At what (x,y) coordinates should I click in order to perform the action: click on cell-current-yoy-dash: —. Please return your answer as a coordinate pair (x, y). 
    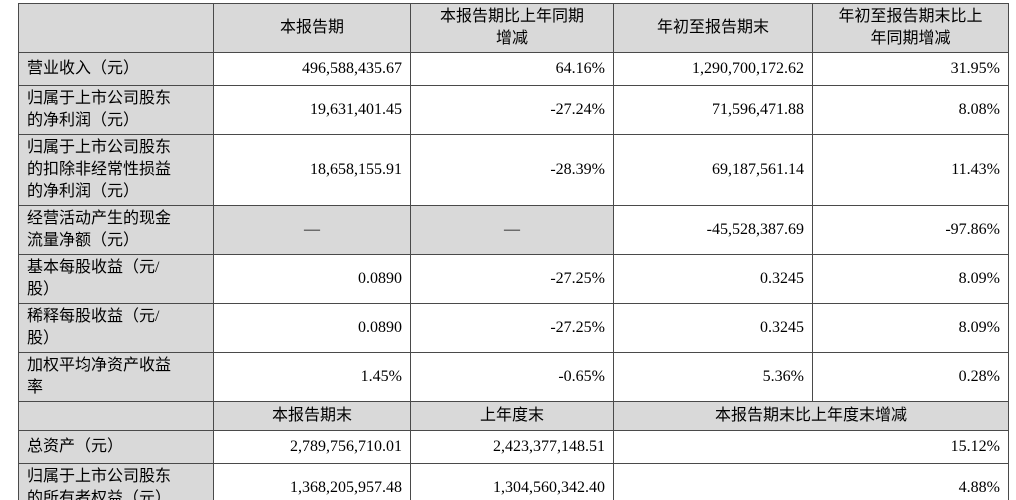
    Looking at the image, I should click on (512, 230).